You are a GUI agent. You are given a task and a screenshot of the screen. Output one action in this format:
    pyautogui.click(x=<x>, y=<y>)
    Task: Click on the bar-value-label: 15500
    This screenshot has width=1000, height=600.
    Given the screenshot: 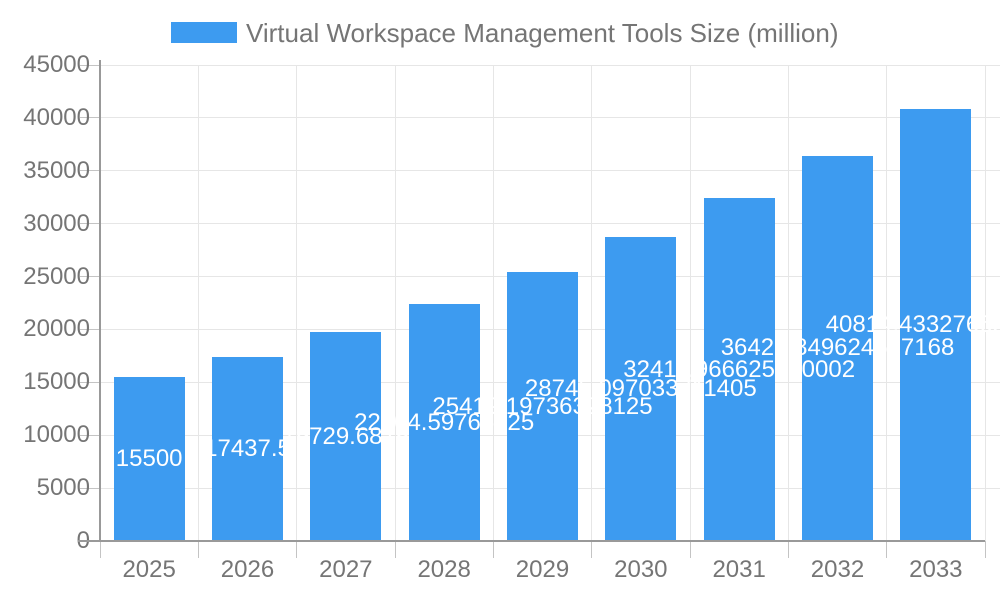 What is the action you would take?
    pyautogui.click(x=149, y=459)
    